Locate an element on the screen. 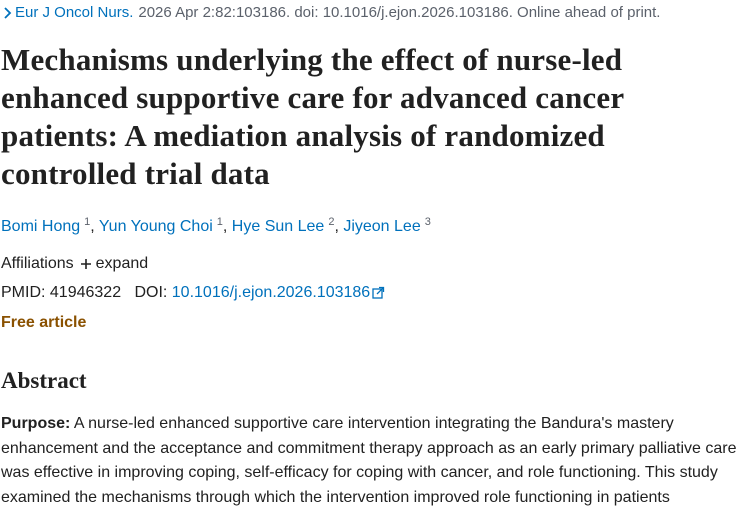 Image resolution: width=750 pixels, height=510 pixels. author: Yun Young Choi 1 is located at coordinates (165, 225).